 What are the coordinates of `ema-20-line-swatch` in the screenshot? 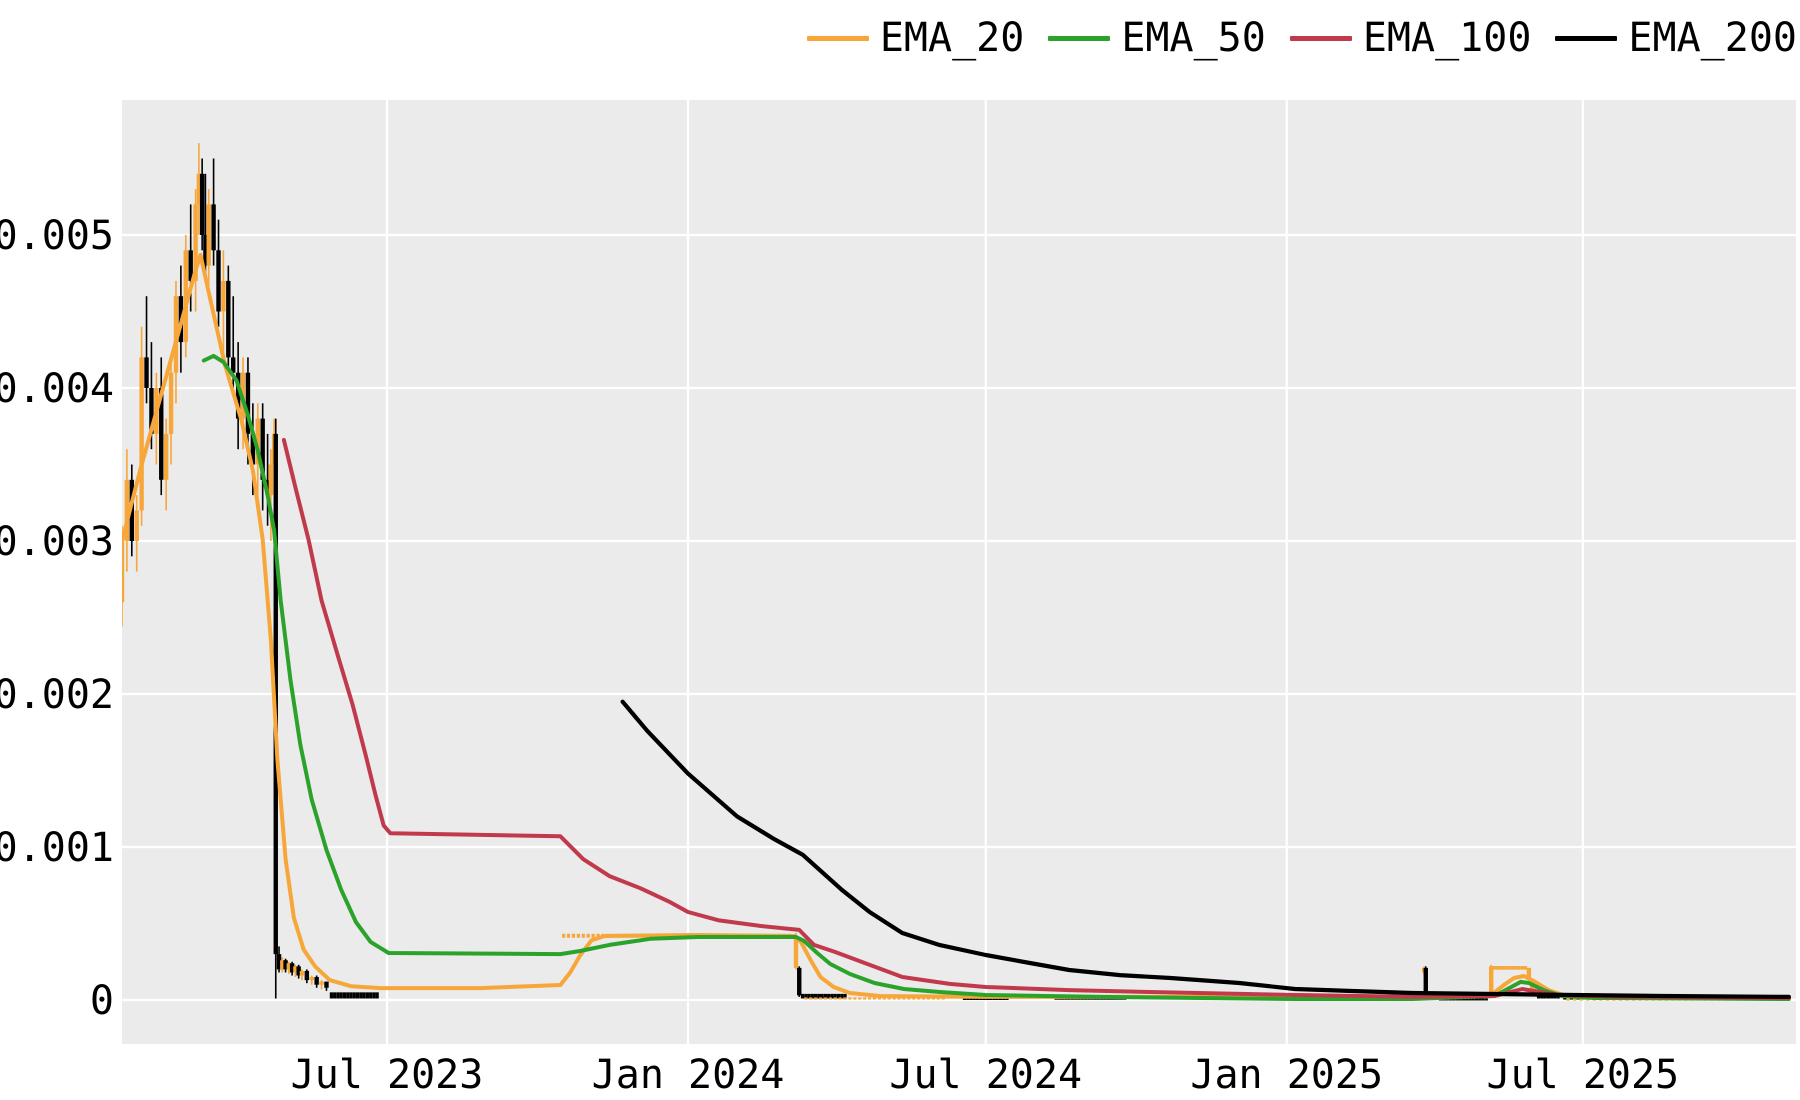 It's located at (837, 38).